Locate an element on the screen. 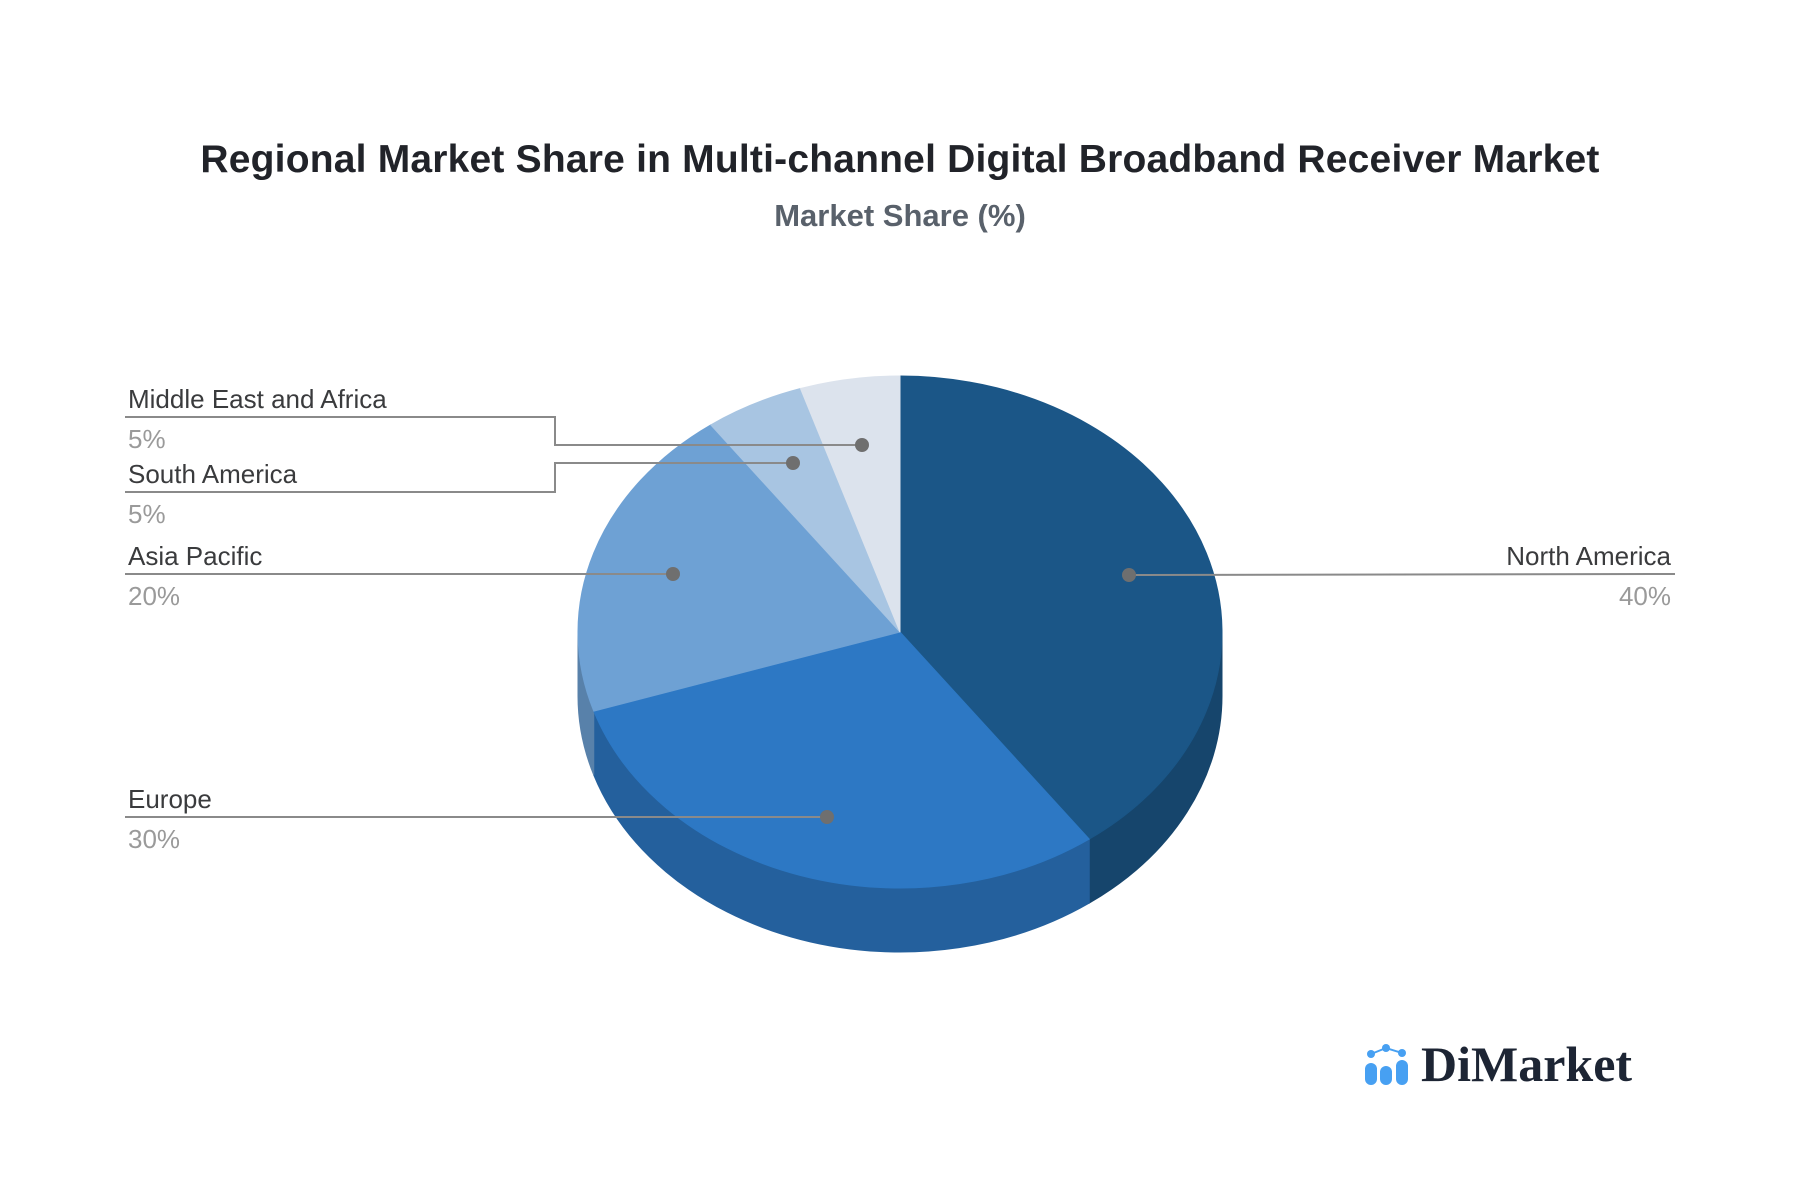 The image size is (1800, 1196). callout-value-asia-pacific: 20% is located at coordinates (154, 596).